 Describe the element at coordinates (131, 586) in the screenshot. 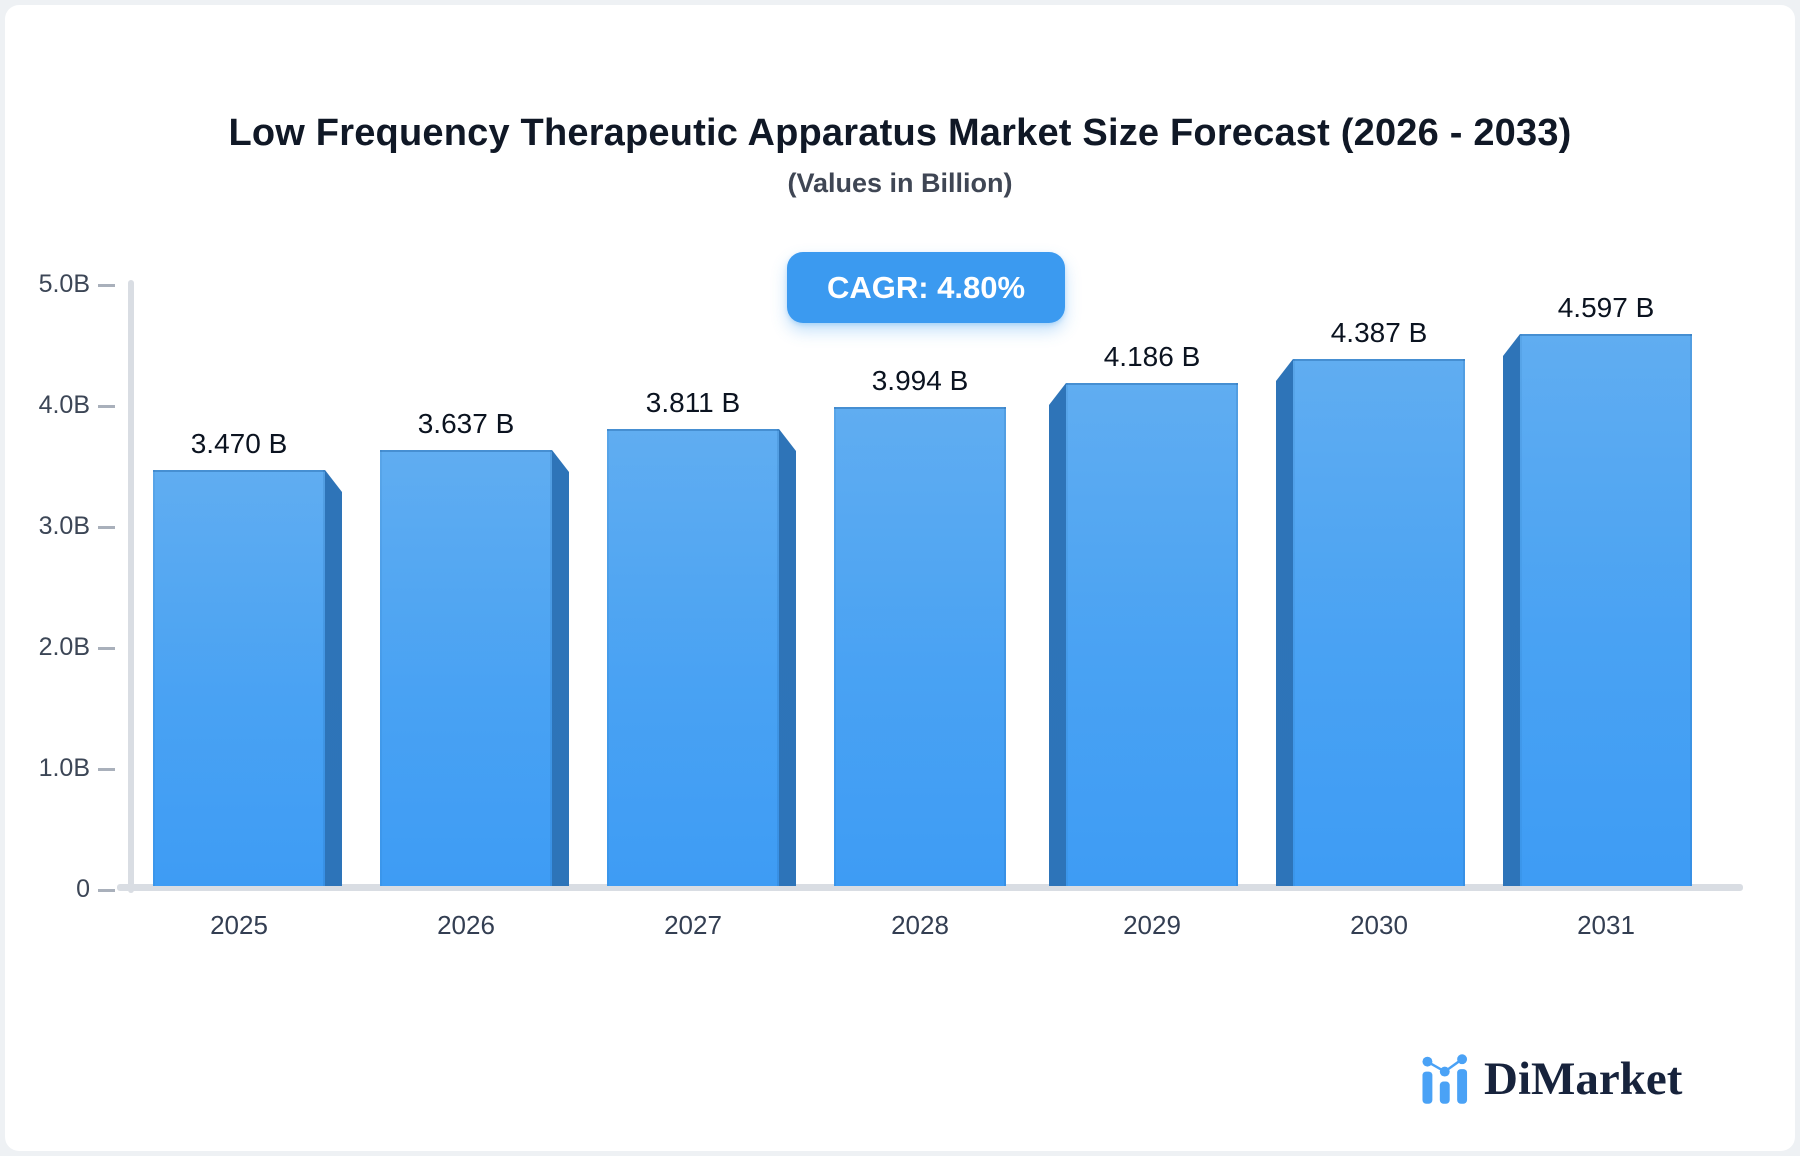

I see `y-axis-line` at that location.